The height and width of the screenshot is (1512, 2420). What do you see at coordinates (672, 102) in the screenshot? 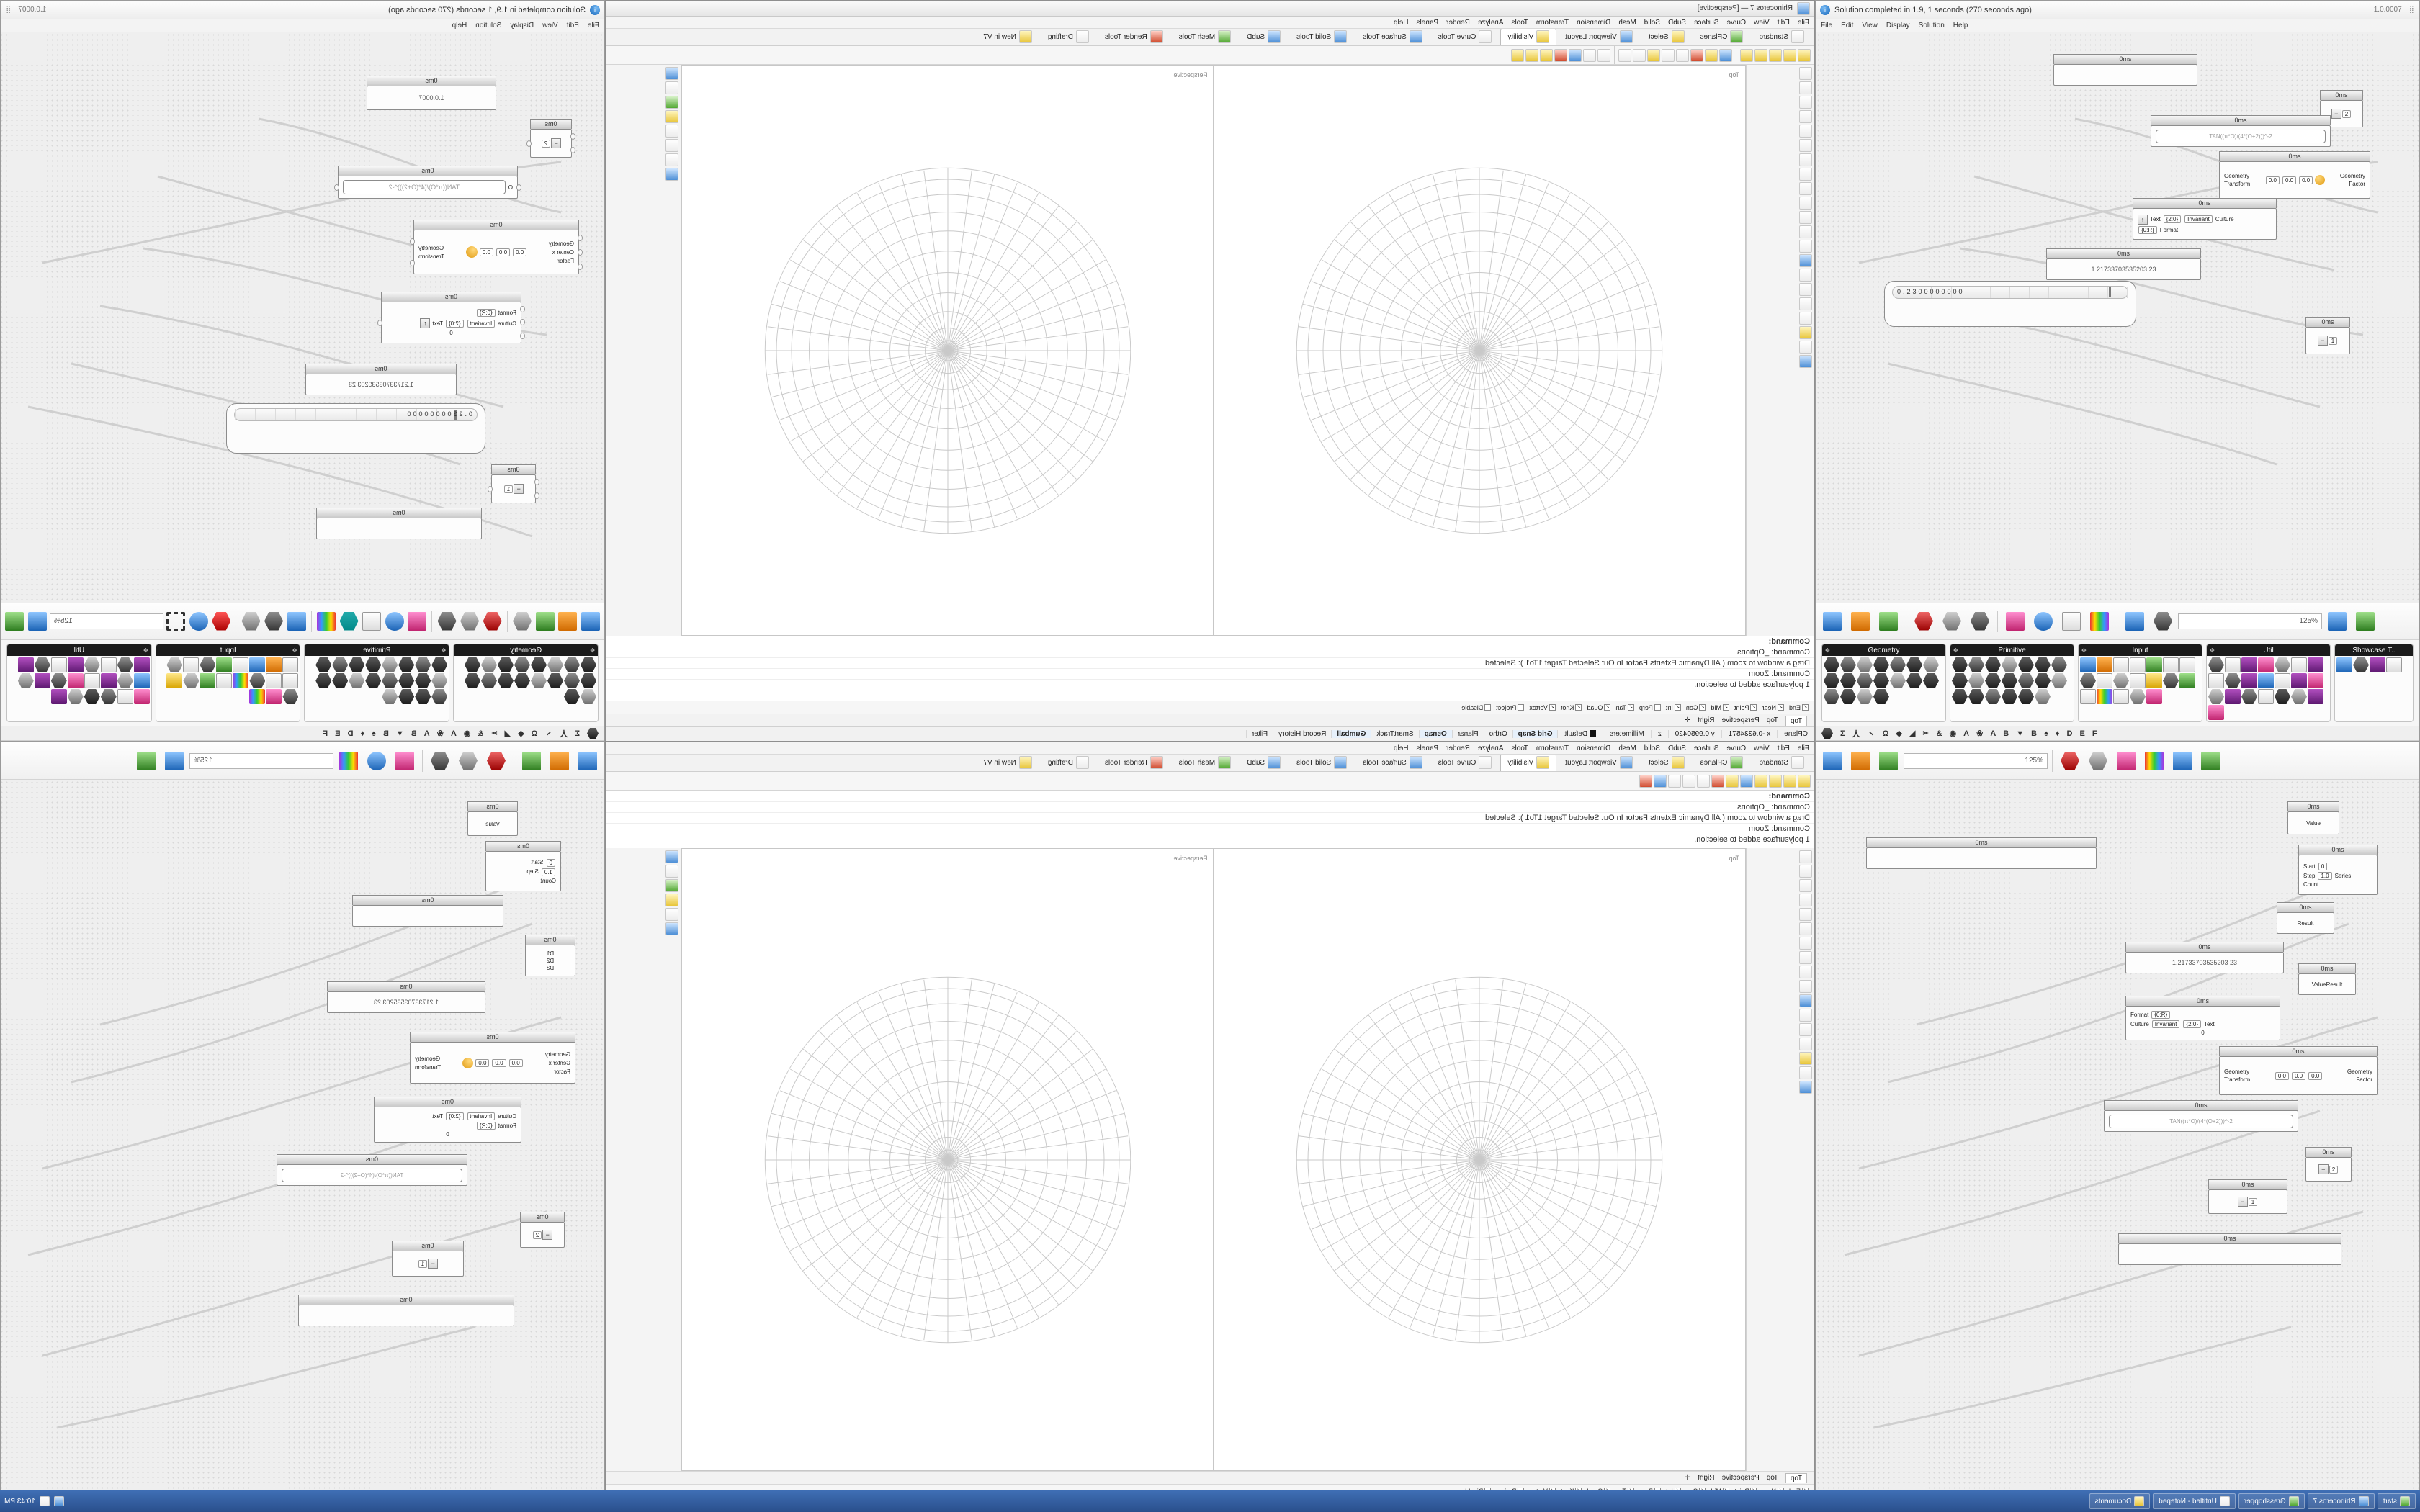
I see `panel-display-icon` at bounding box center [672, 102].